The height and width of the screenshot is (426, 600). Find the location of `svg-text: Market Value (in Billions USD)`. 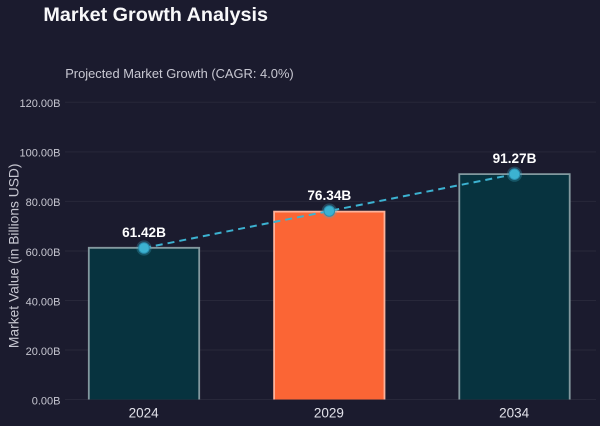

svg-text: Market Value (in Billions USD) is located at coordinates (14, 256).